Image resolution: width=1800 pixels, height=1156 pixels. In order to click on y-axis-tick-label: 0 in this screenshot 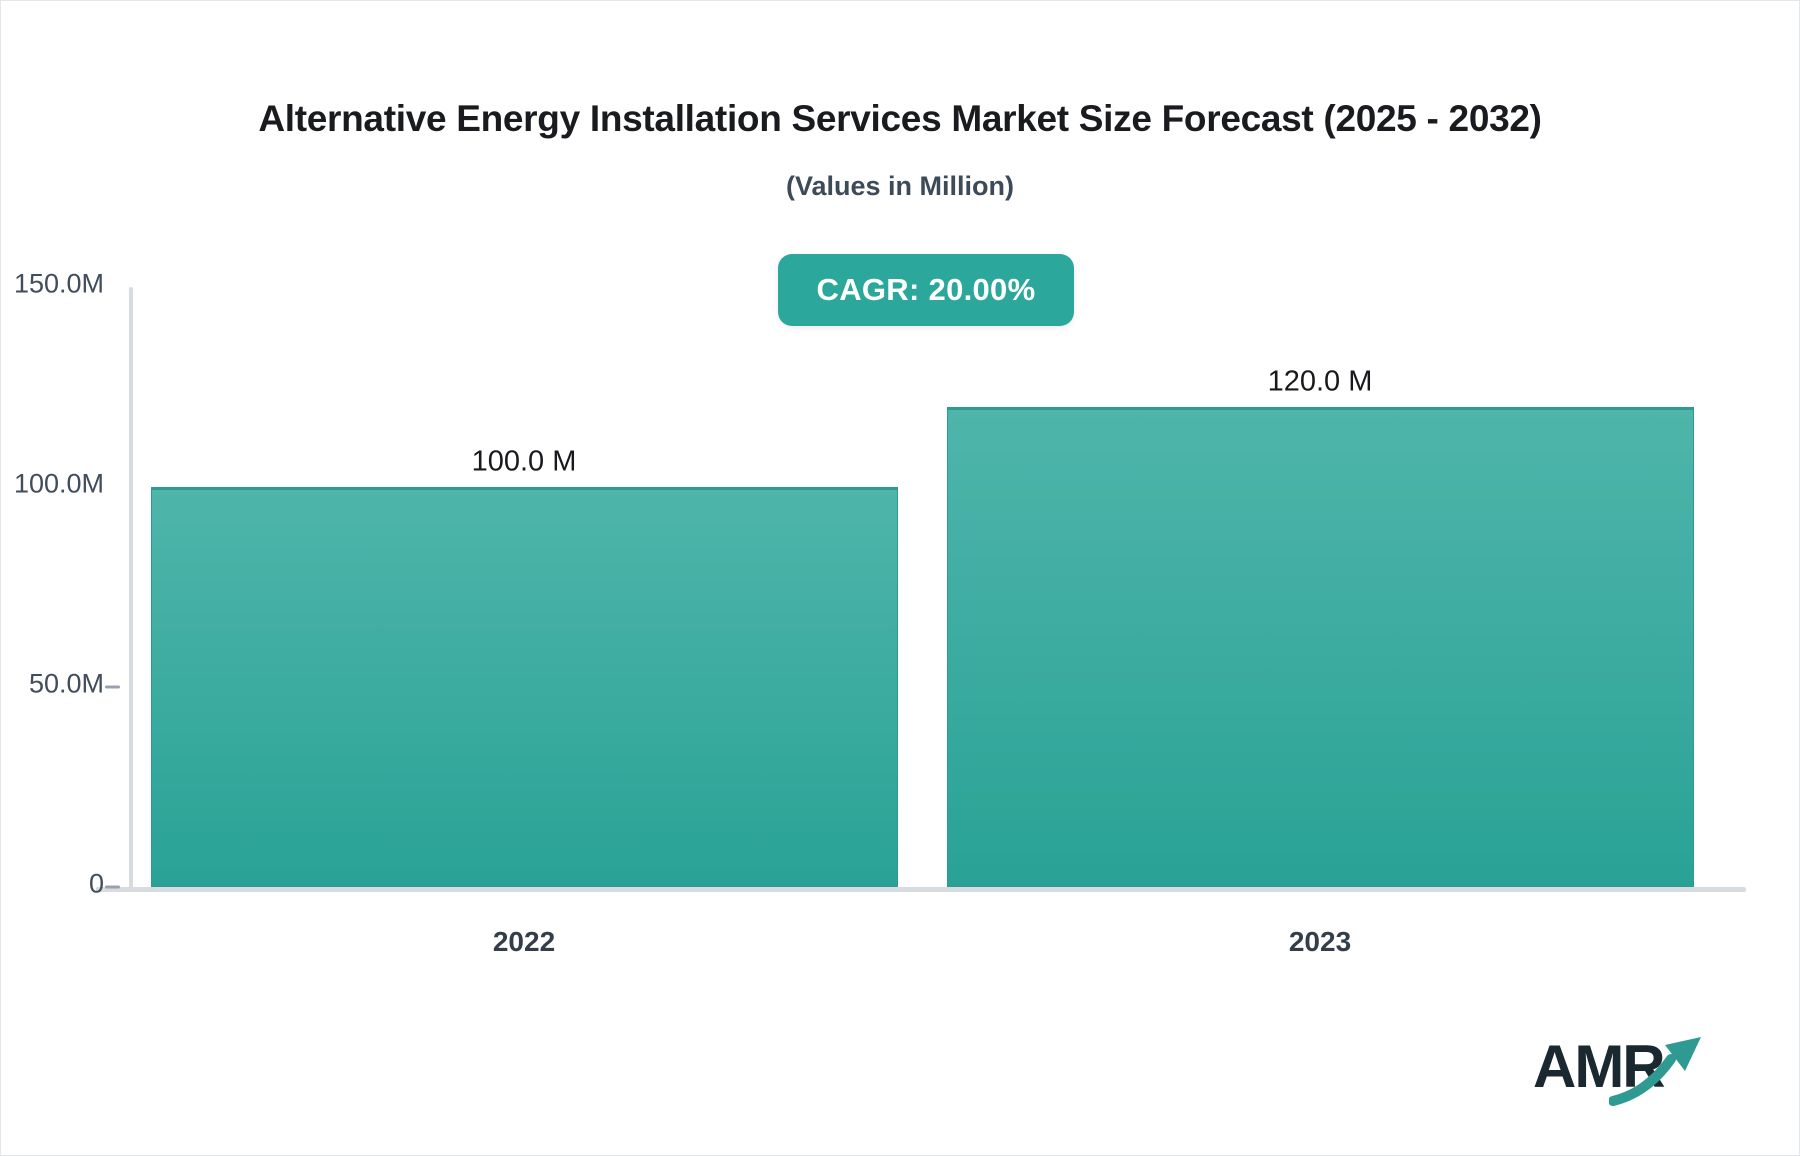, I will do `click(96, 883)`.